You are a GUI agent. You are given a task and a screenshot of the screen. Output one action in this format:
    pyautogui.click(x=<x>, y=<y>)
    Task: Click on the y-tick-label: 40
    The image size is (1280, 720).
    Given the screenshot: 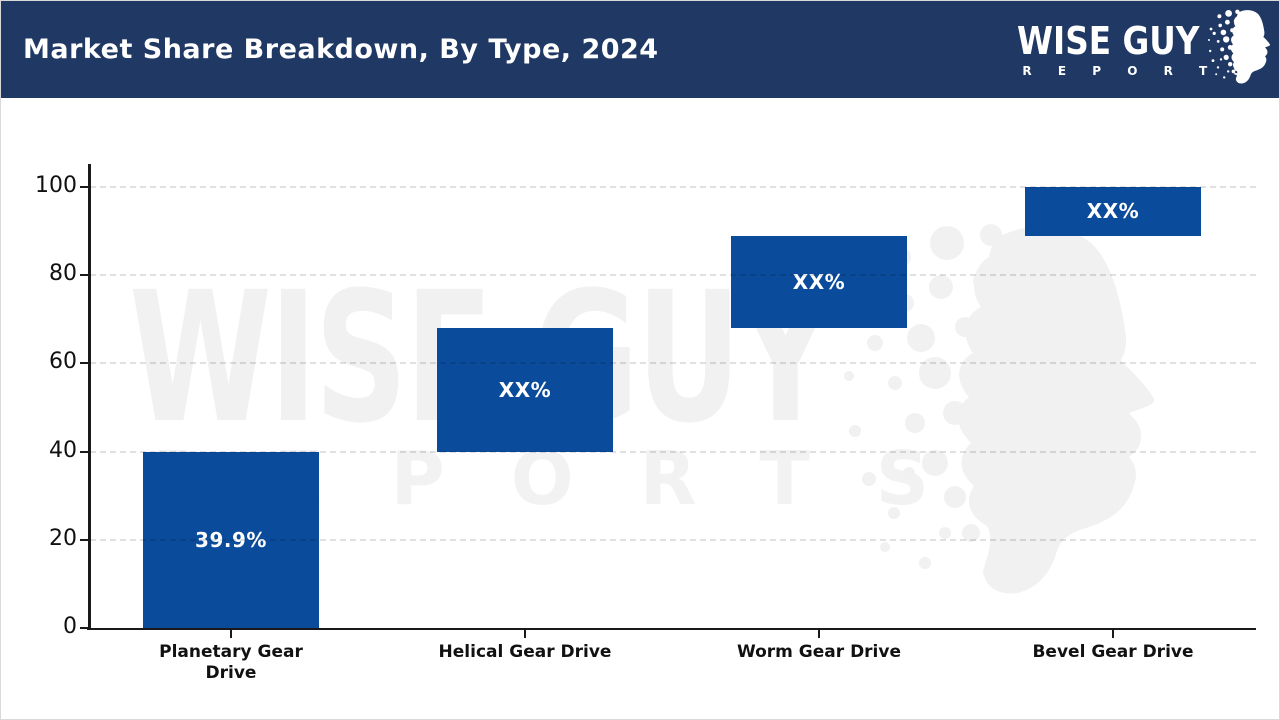 What is the action you would take?
    pyautogui.click(x=63, y=450)
    